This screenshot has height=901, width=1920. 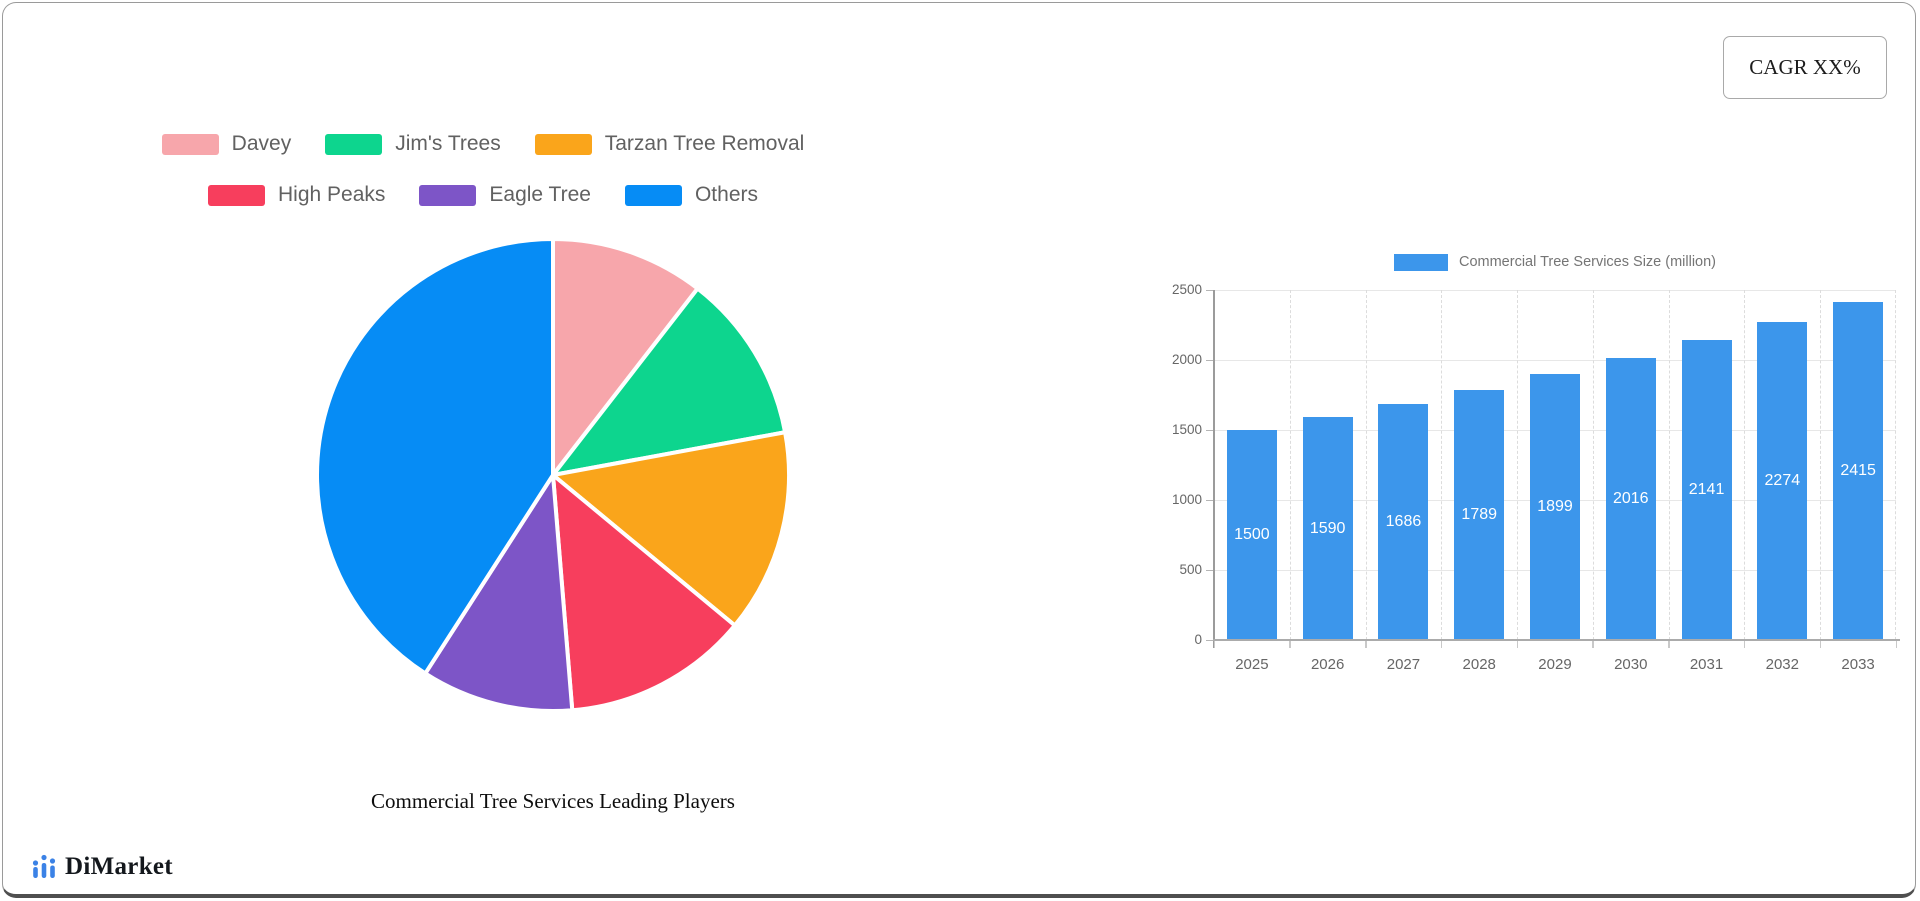 I want to click on y-axis-label: 2000, so click(x=1186, y=359).